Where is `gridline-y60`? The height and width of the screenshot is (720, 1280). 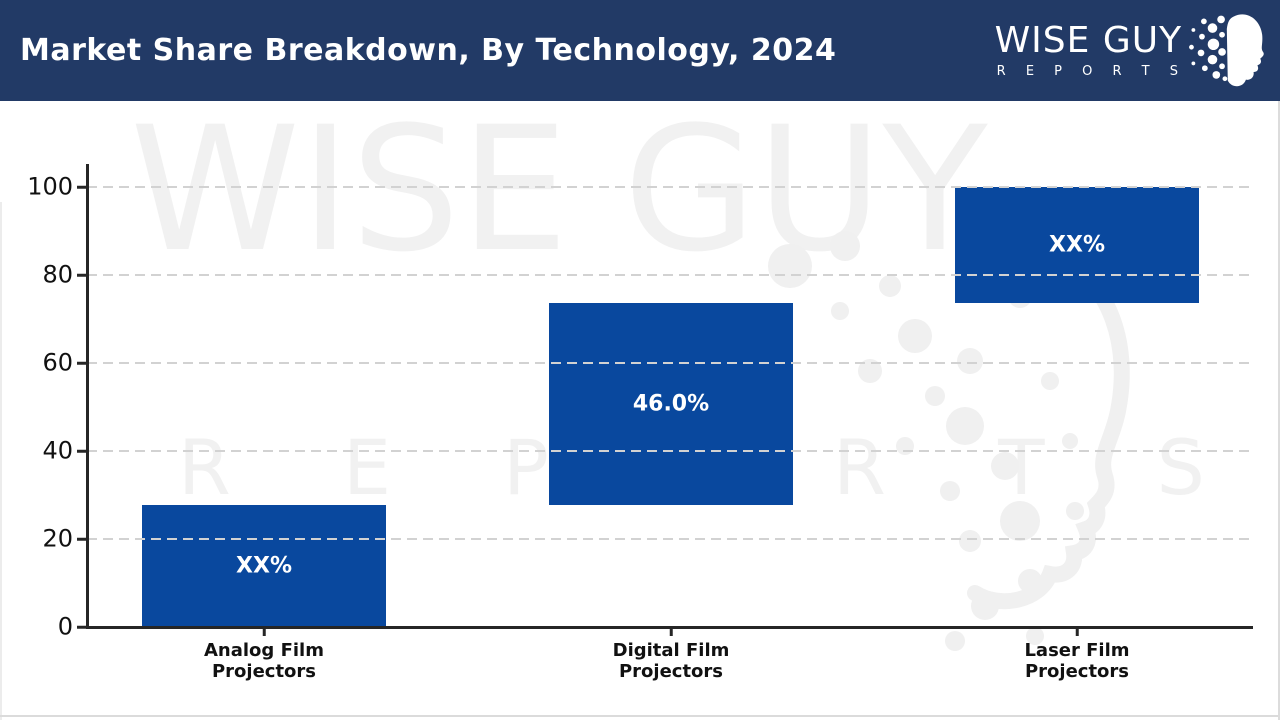 gridline-y60 is located at coordinates (670, 363).